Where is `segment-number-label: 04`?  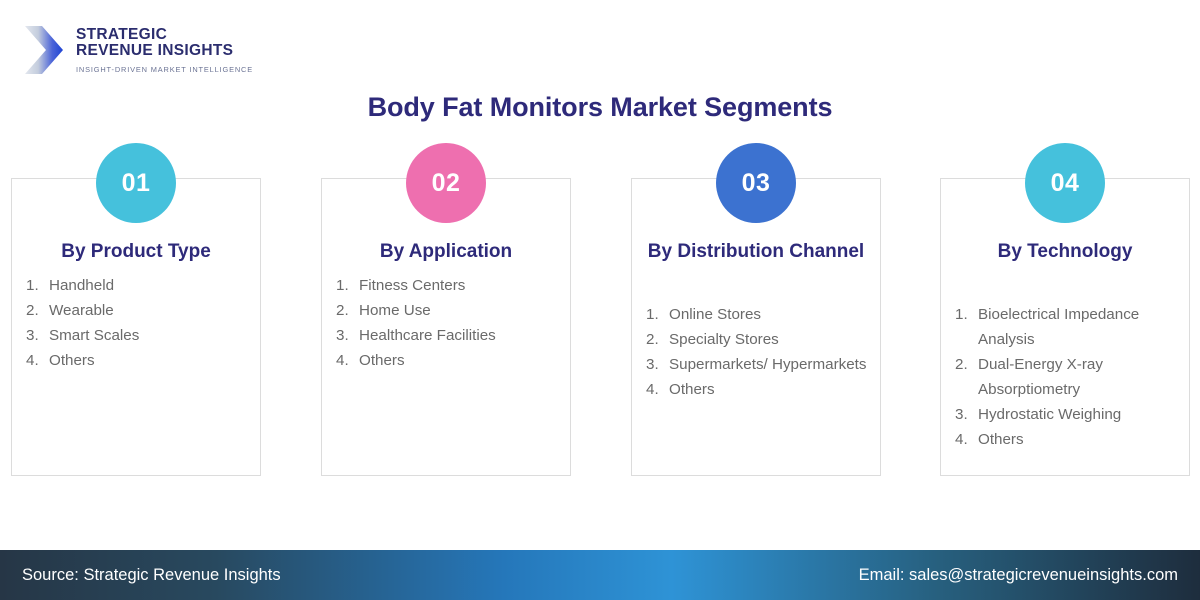
segment-number-label: 04 is located at coordinates (1065, 182).